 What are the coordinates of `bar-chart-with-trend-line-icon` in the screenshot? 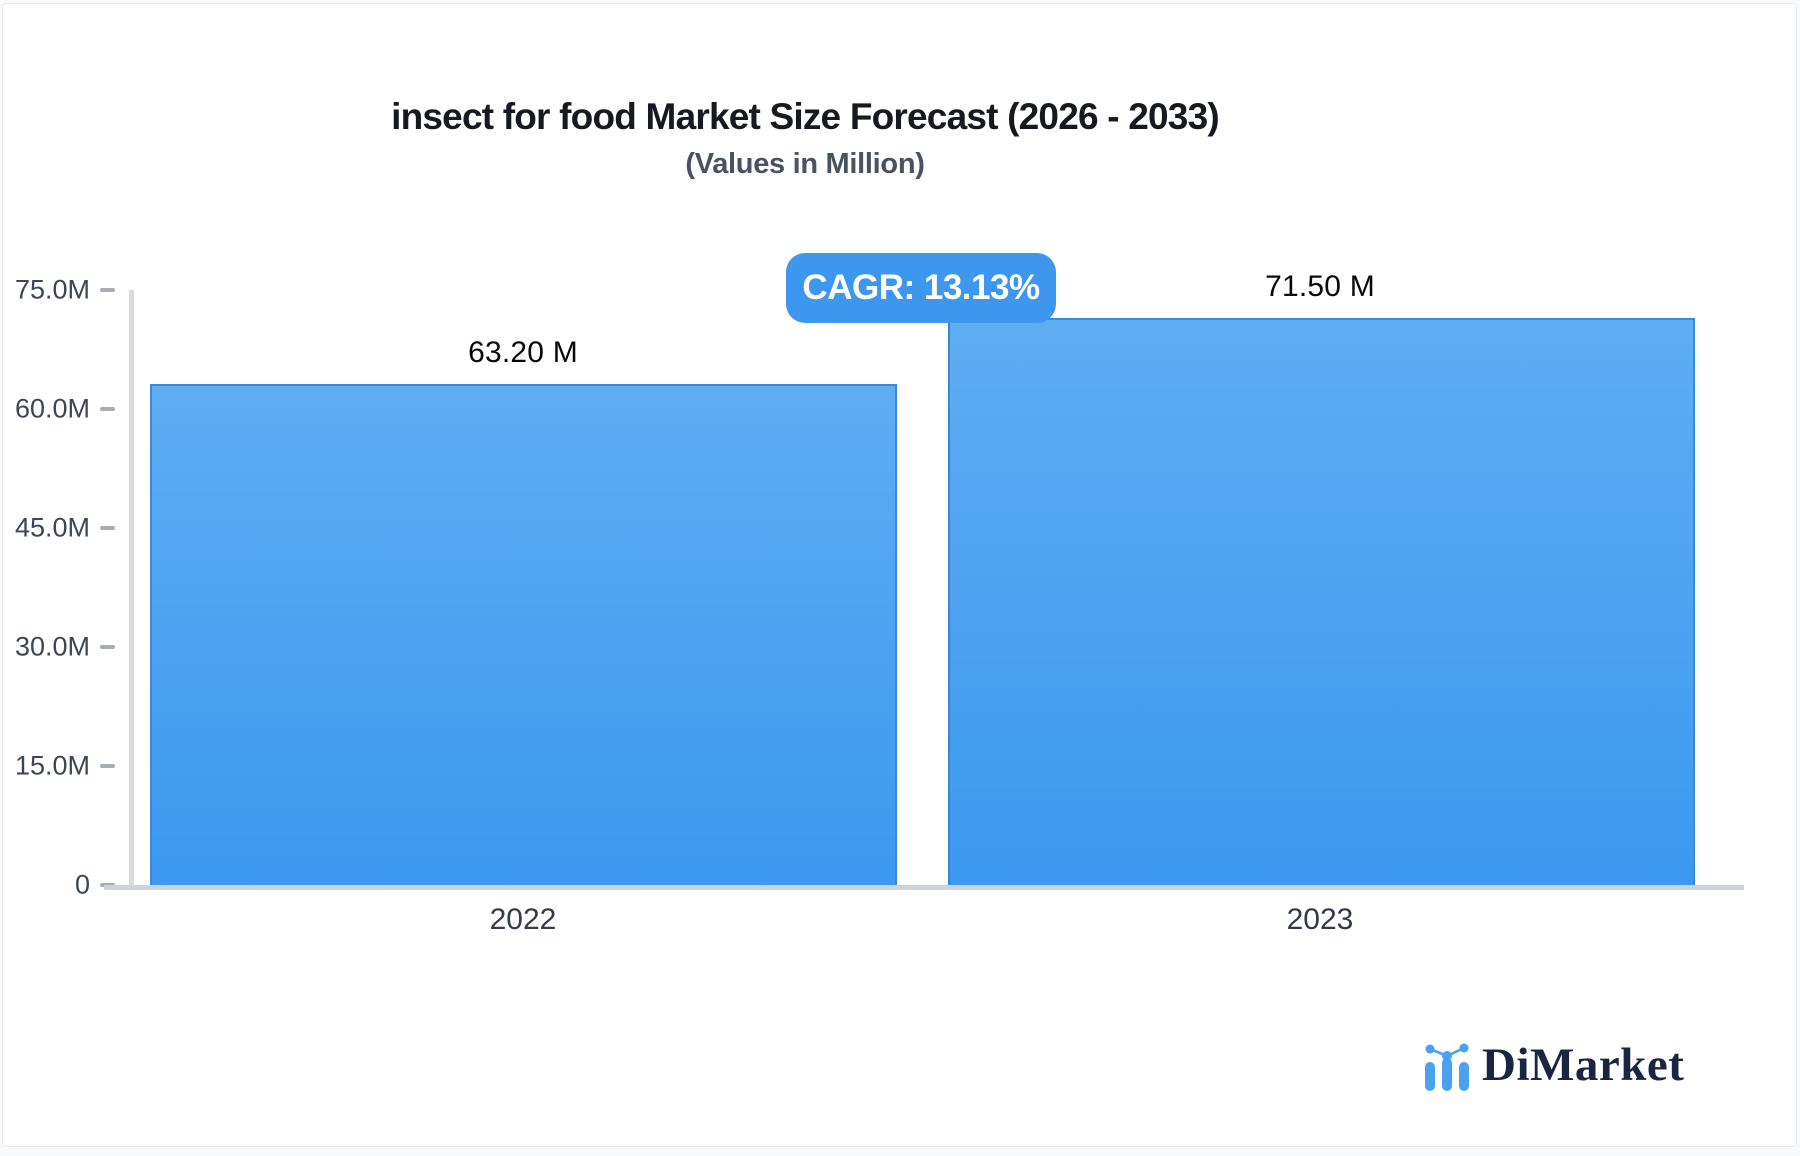 It's located at (1447, 1067).